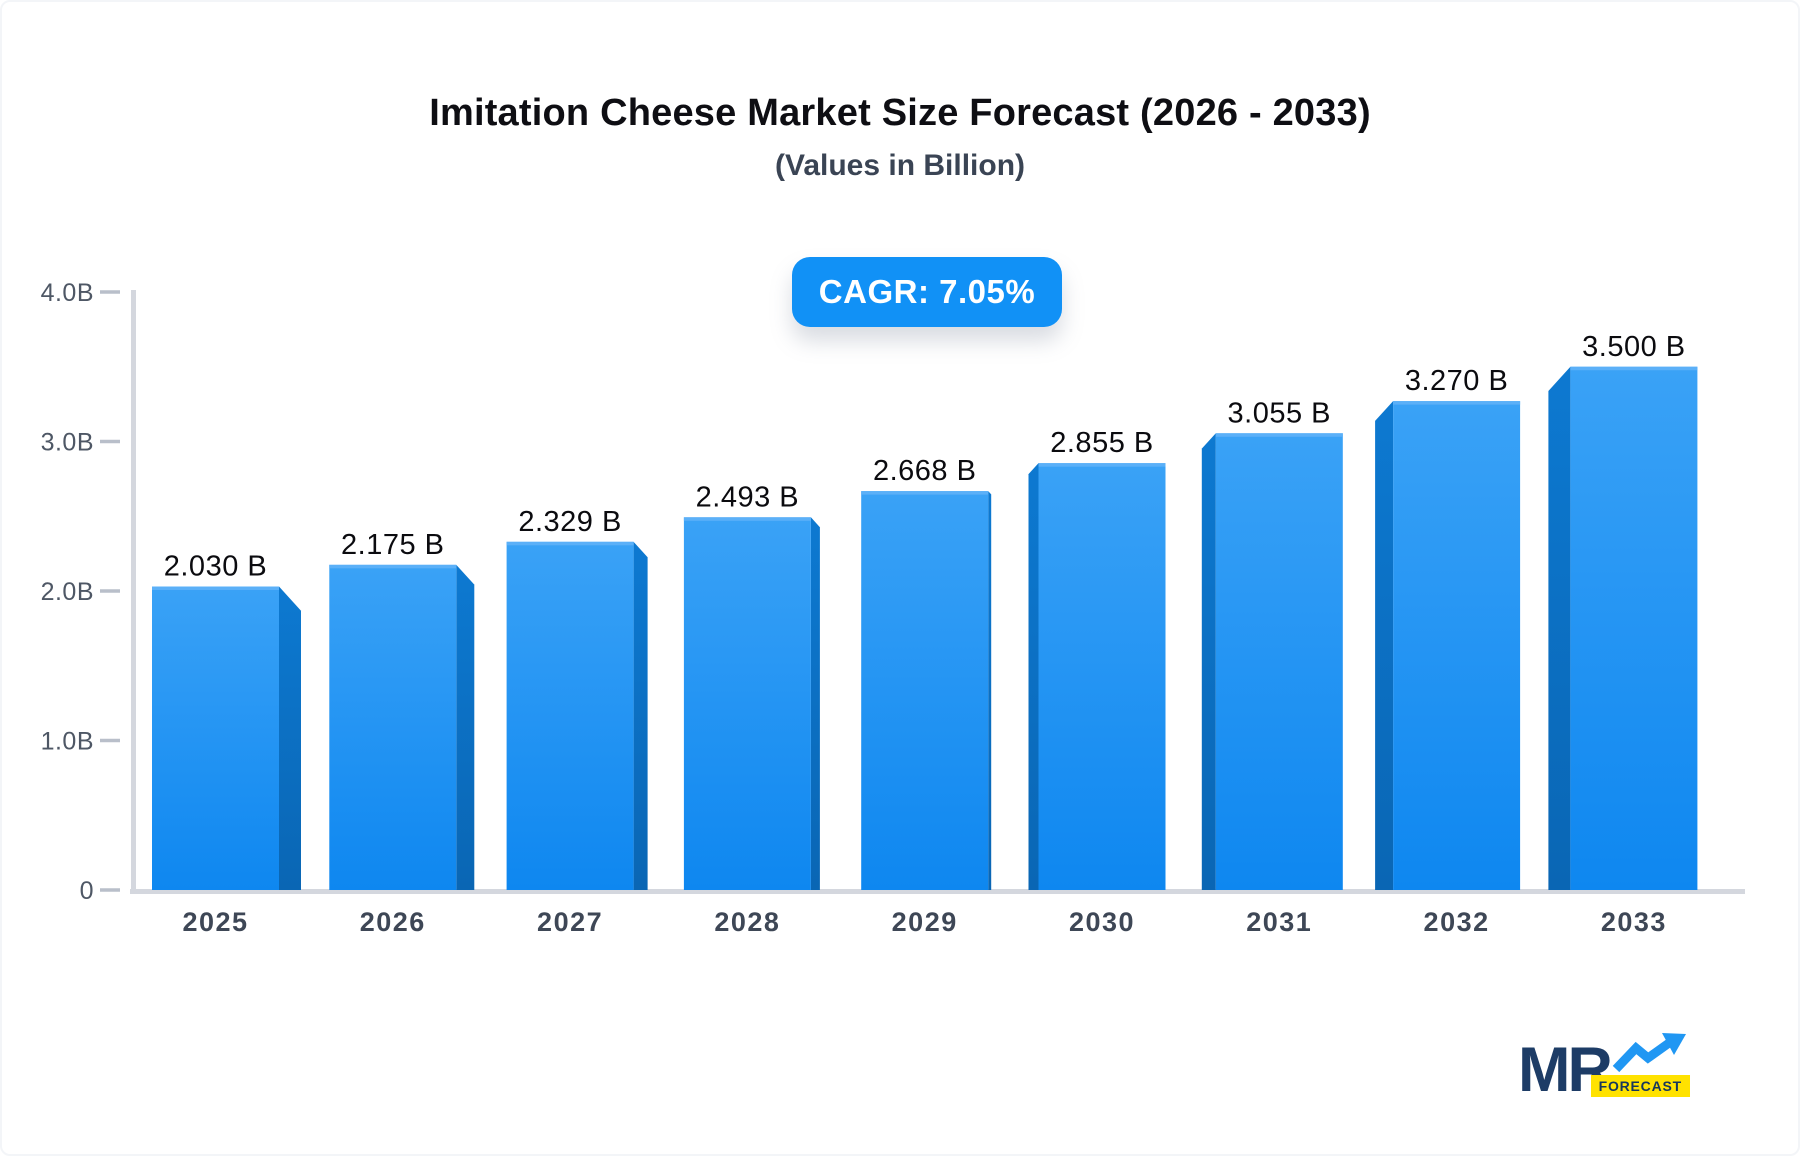 The image size is (1800, 1156). Describe the element at coordinates (570, 922) in the screenshot. I see `x-axis-category-label: 2027` at that location.